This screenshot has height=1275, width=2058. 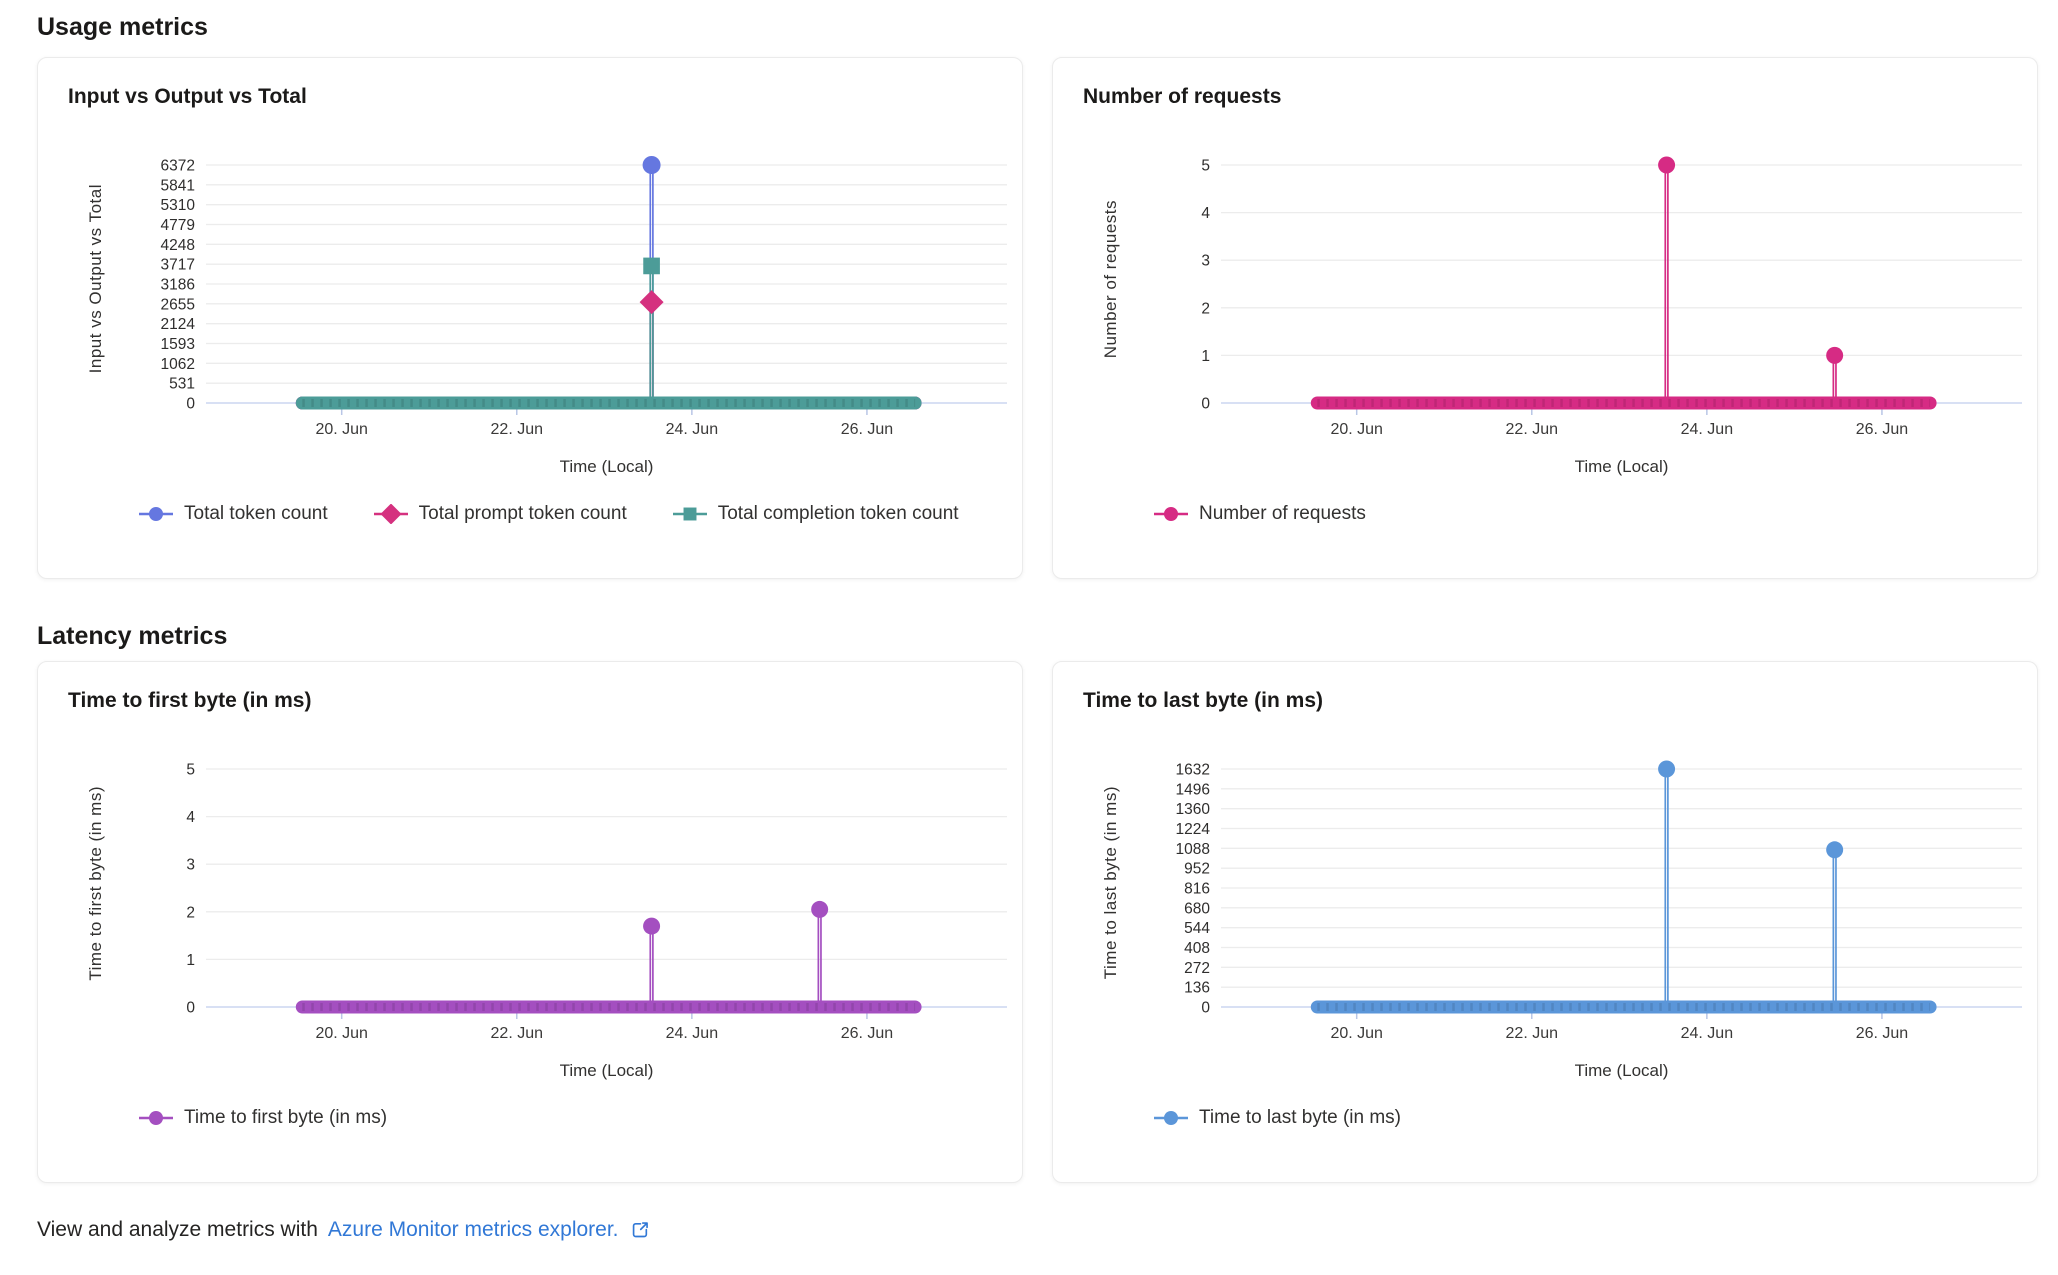 What do you see at coordinates (178, 344) in the screenshot?
I see `svg-text: 1593` at bounding box center [178, 344].